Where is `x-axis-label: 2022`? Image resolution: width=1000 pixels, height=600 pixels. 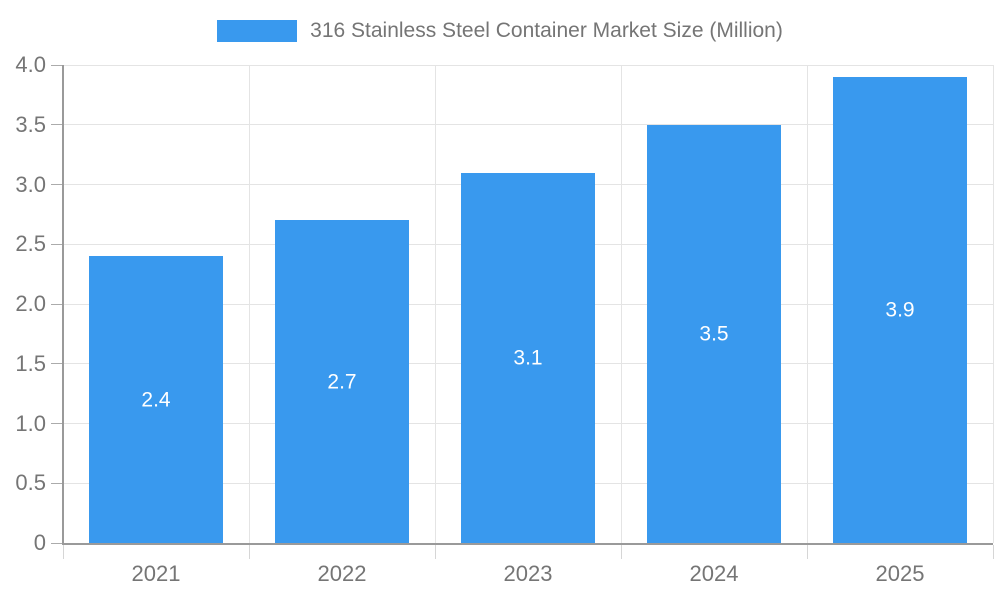
x-axis-label: 2022 is located at coordinates (342, 573).